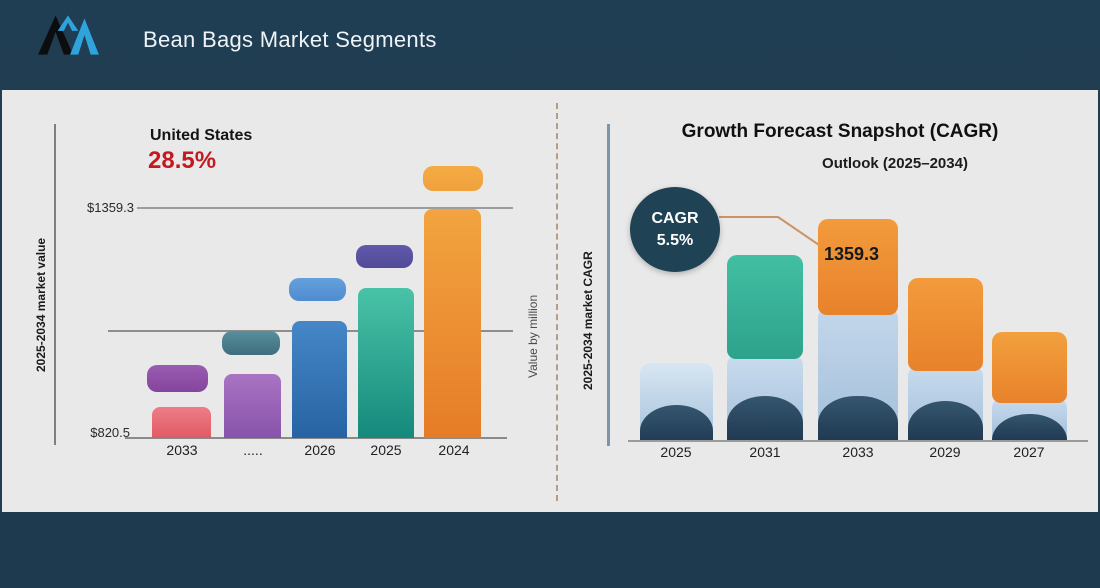 The height and width of the screenshot is (588, 1100). What do you see at coordinates (317, 289) in the screenshot?
I see `left-bar-cap-2026` at bounding box center [317, 289].